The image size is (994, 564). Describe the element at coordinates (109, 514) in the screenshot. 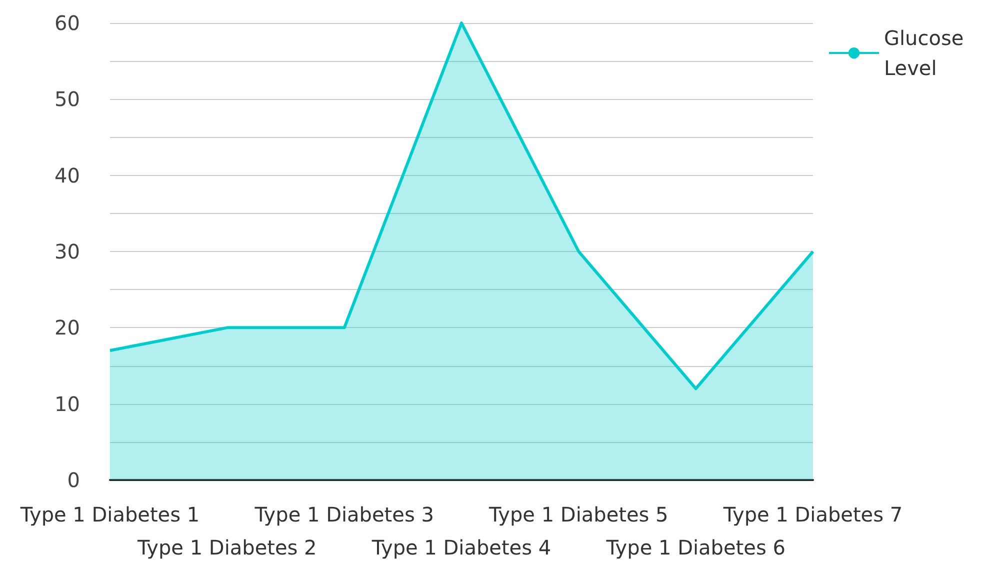

I see `x-tick-label: Type 1 Diabetes 1` at that location.